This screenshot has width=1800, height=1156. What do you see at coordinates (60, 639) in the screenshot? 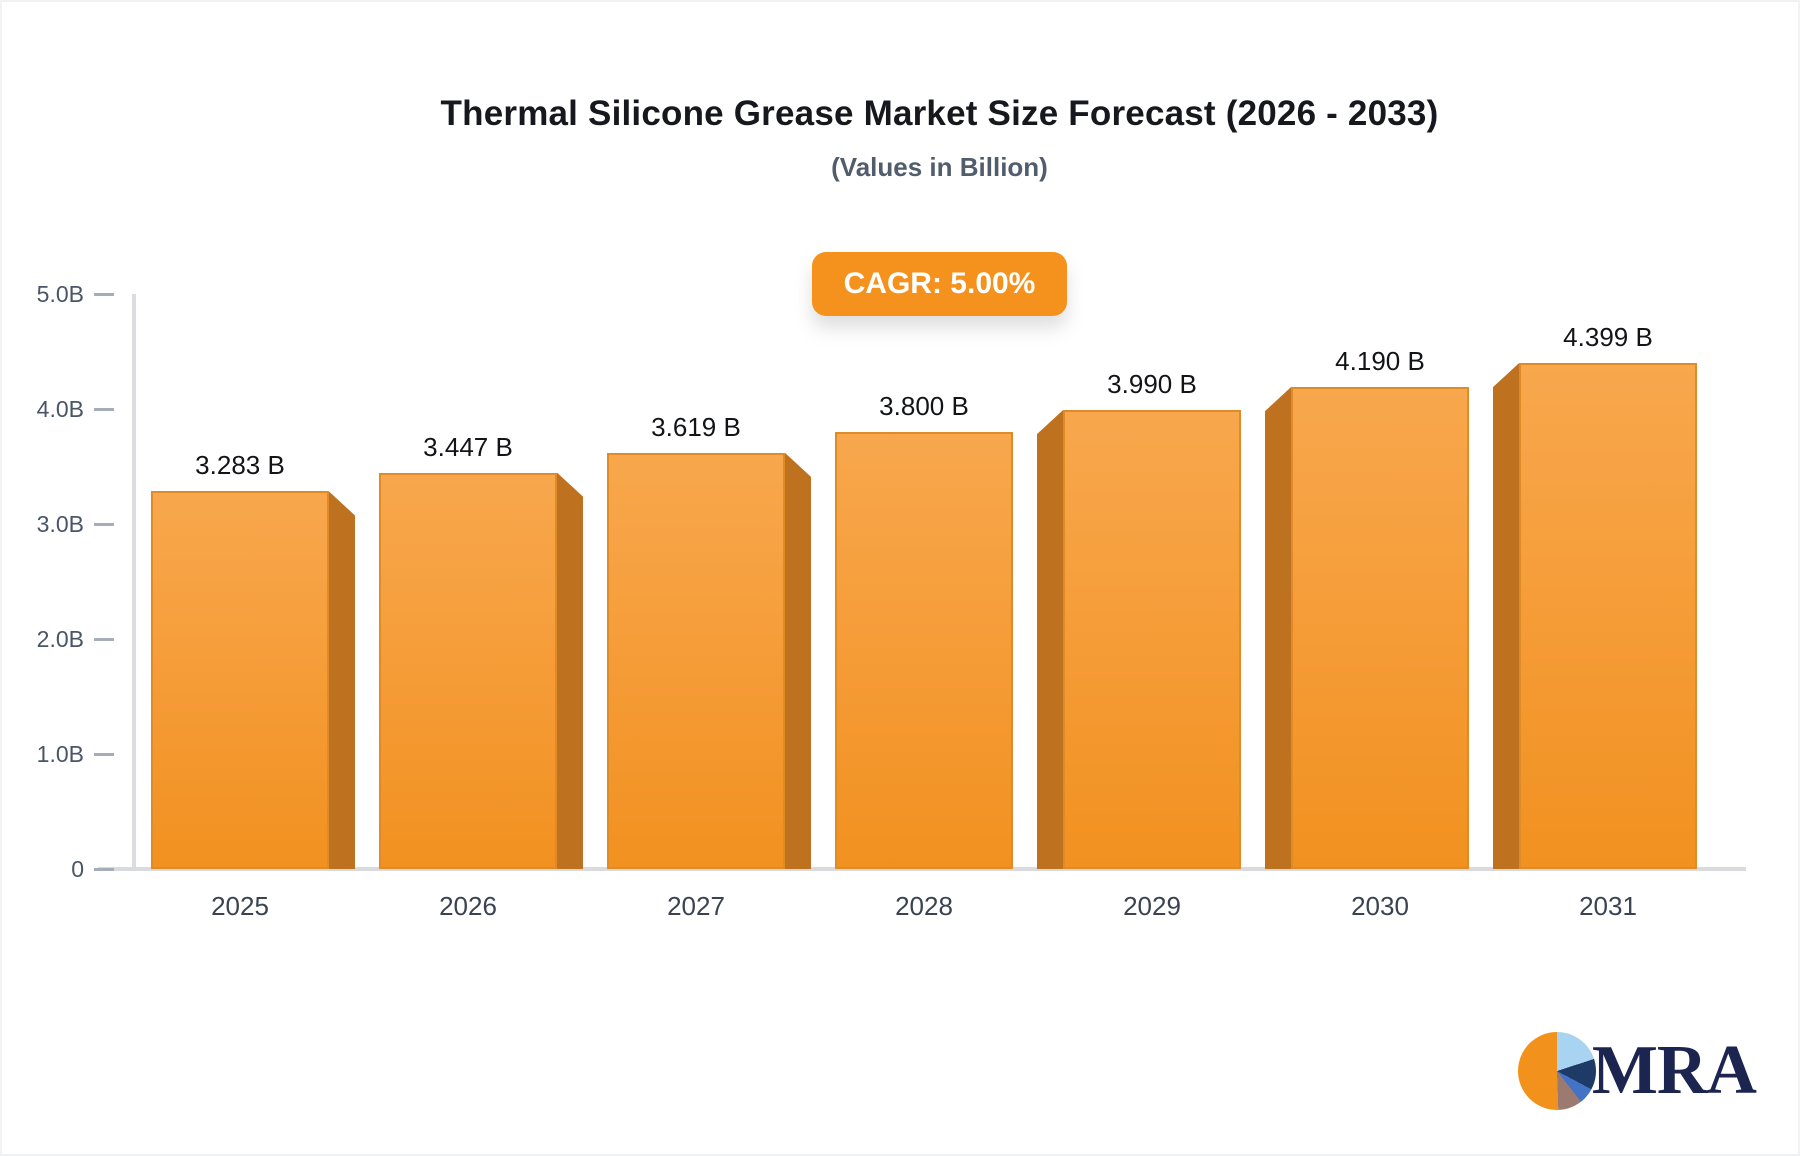
I see `y-tick-label: 2.0B` at bounding box center [60, 639].